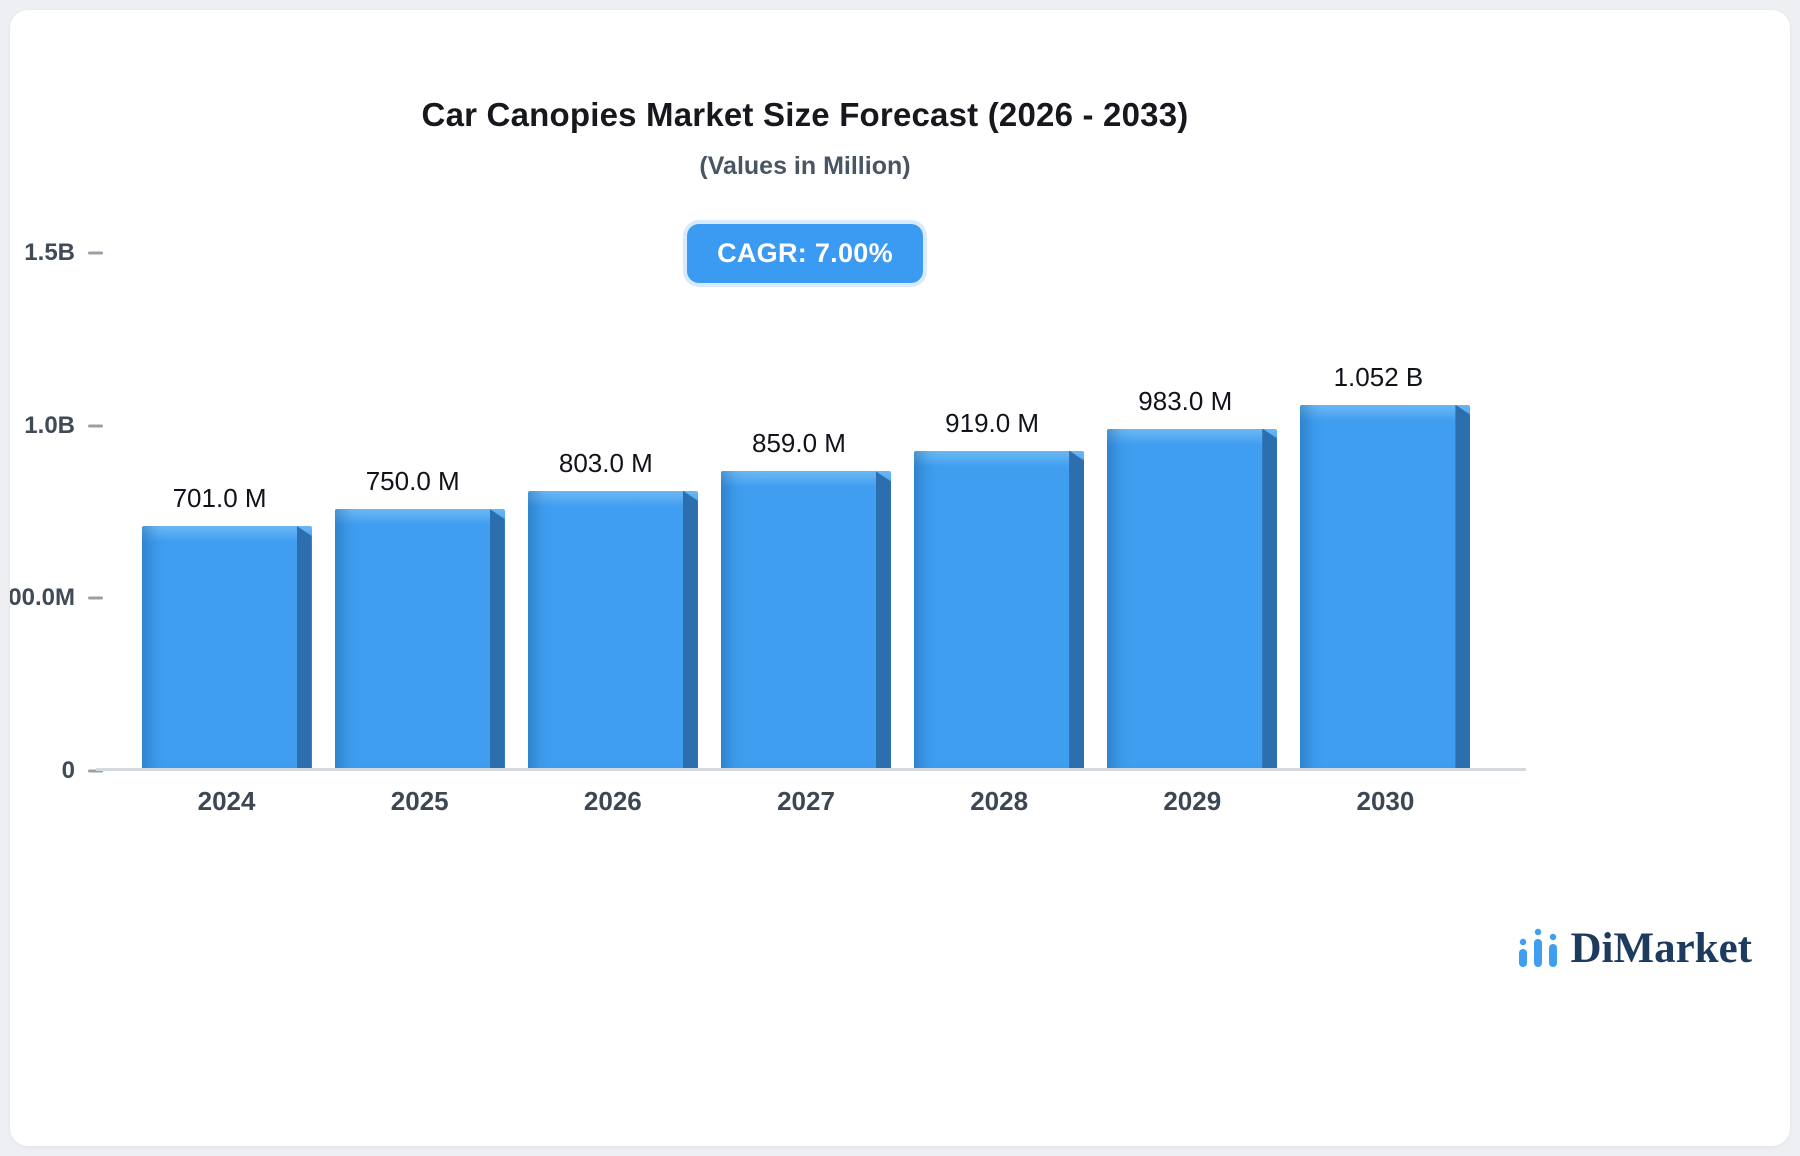  I want to click on x-axis-label: 2029, so click(1192, 801).